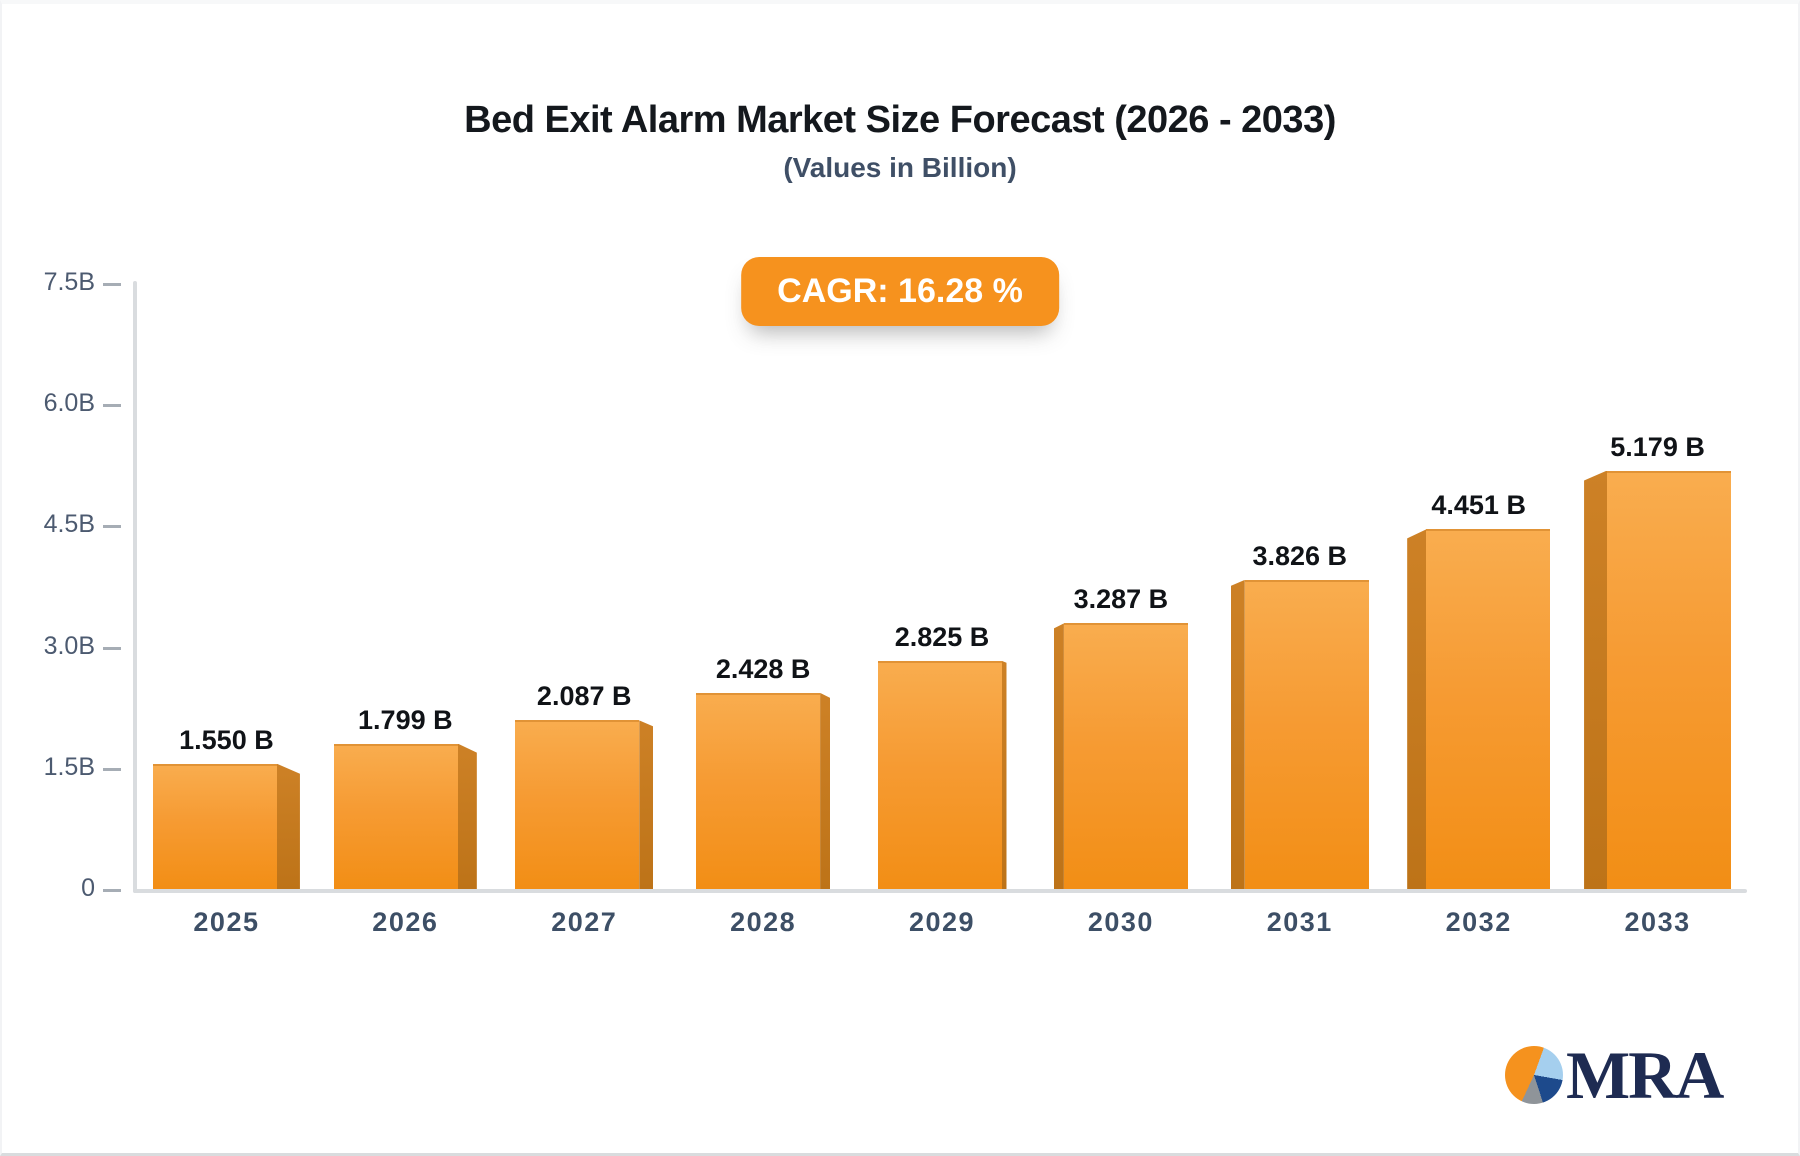 The width and height of the screenshot is (1800, 1156). I want to click on bar-2027: 2.087 B, so click(584, 785).